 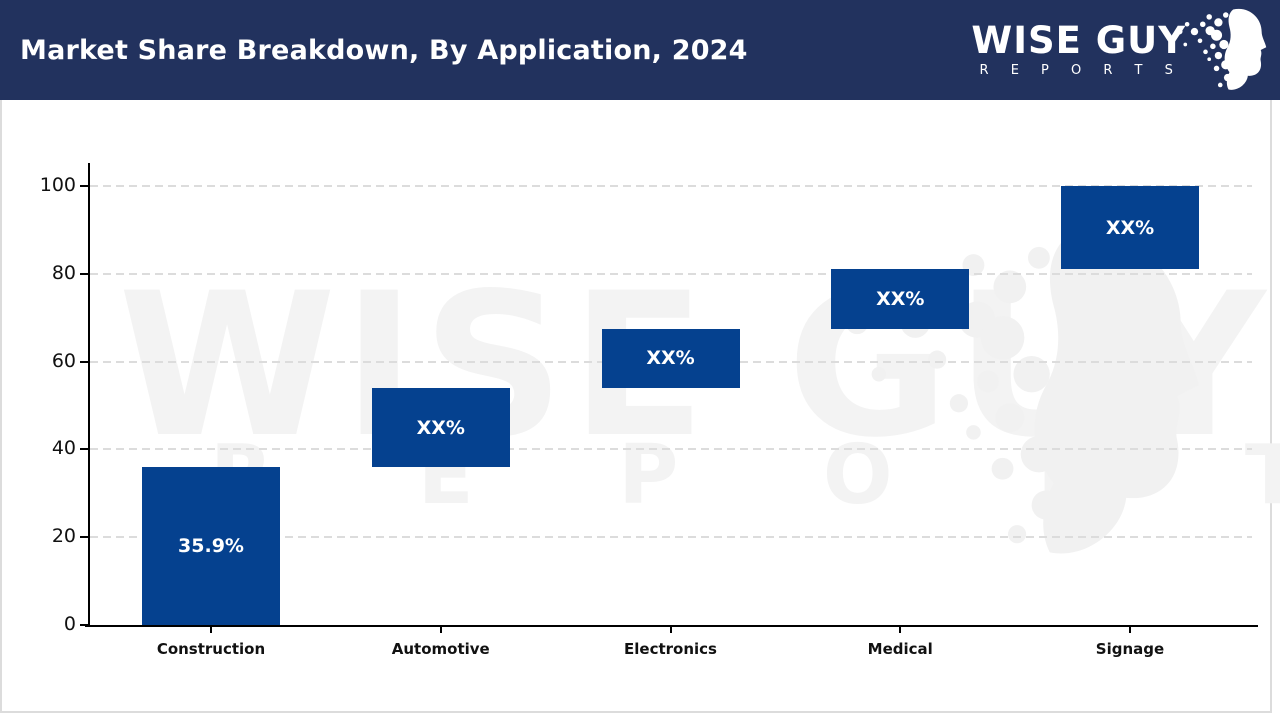 I want to click on bar-value-label: 35.9%, so click(x=211, y=546).